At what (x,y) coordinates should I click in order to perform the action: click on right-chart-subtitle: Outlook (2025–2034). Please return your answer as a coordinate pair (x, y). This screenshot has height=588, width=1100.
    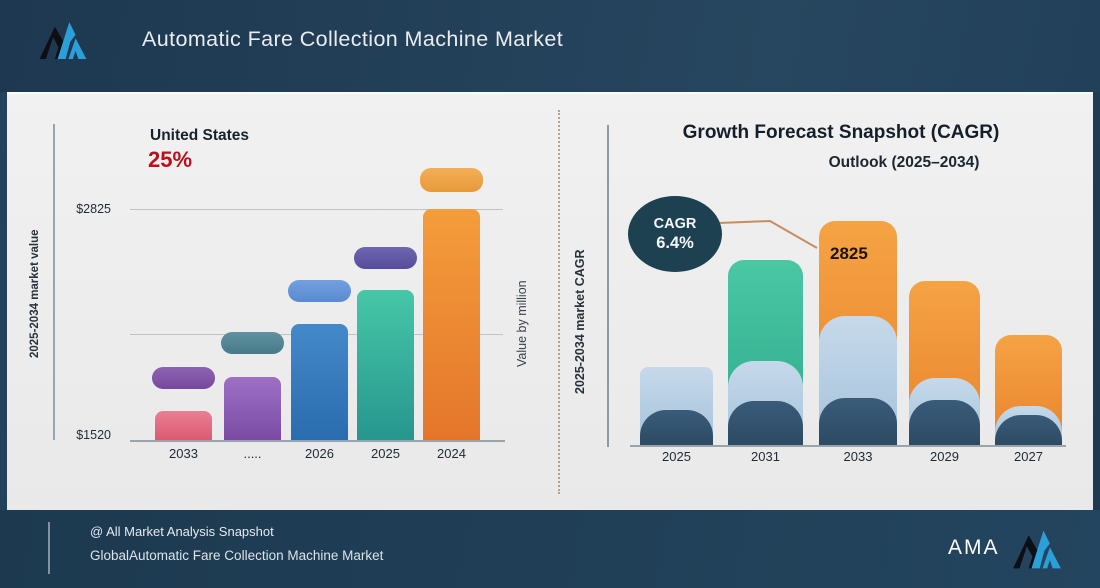
    Looking at the image, I should click on (904, 162).